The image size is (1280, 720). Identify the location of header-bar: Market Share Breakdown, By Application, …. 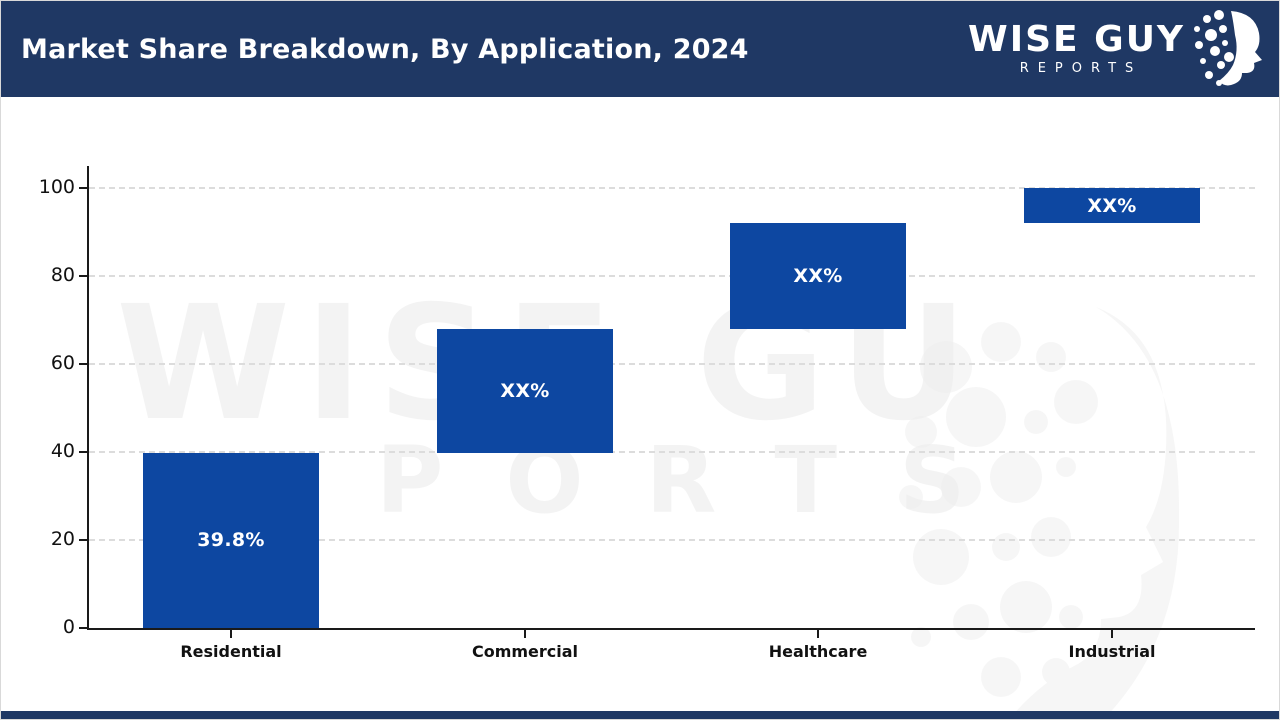
(640, 49).